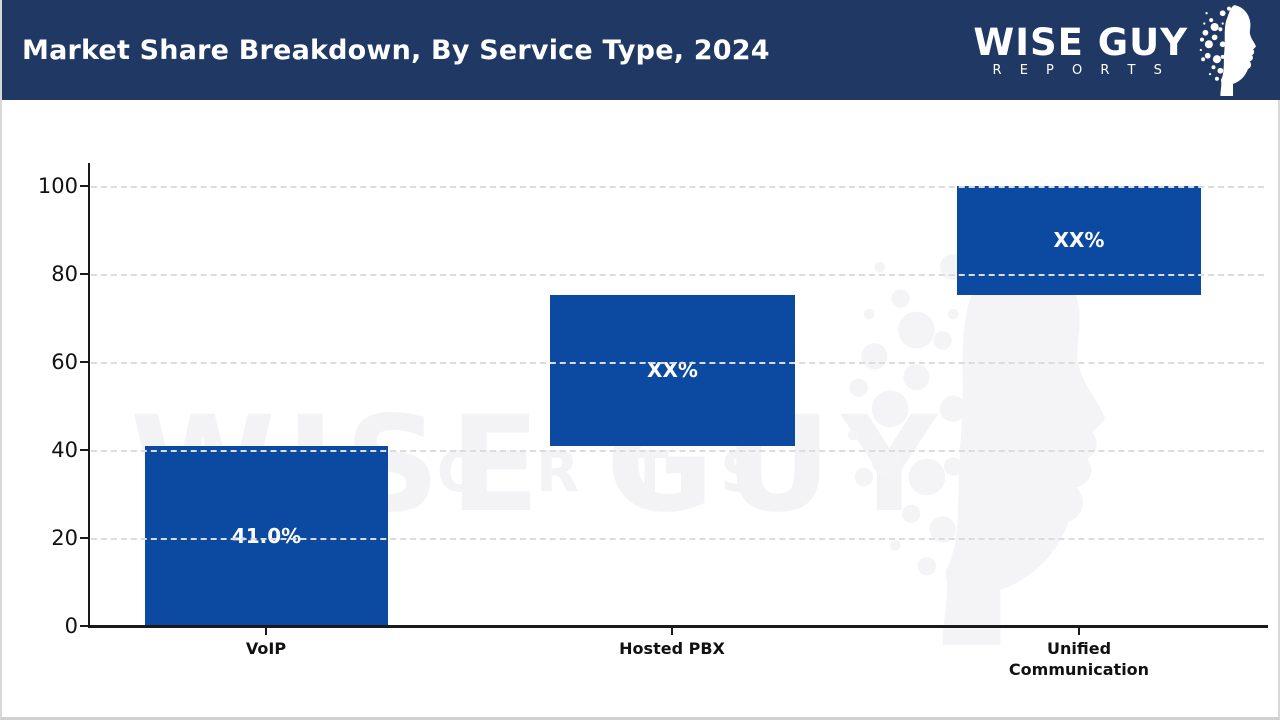  I want to click on dotted-face-logo-icon, so click(1229, 50).